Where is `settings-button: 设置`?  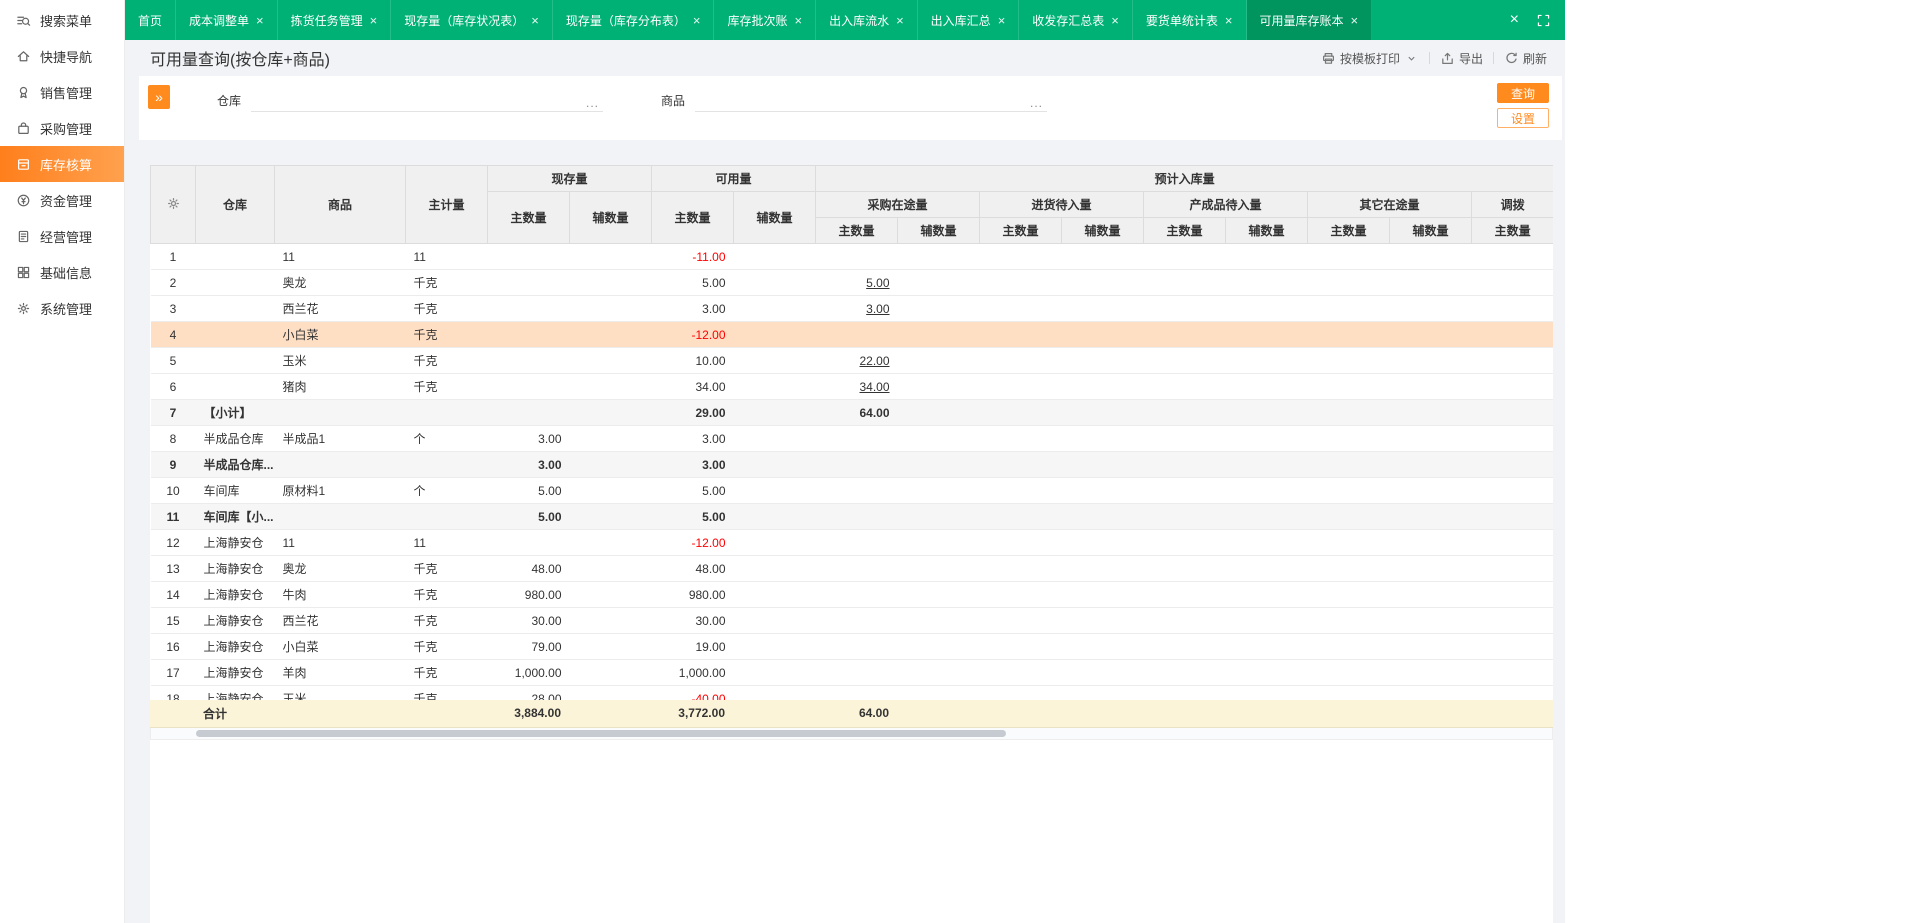
settings-button: 设置 is located at coordinates (1523, 118).